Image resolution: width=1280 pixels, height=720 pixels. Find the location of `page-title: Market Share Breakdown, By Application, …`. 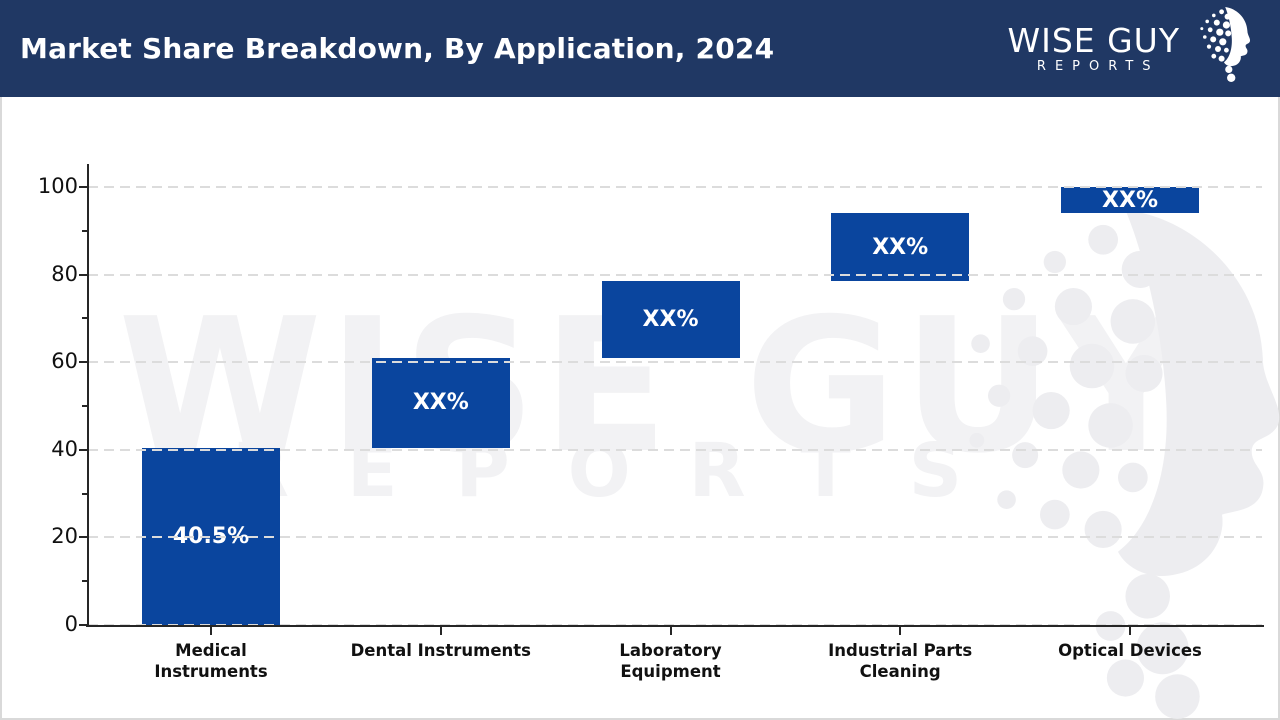

page-title: Market Share Breakdown, By Application, … is located at coordinates (397, 48).